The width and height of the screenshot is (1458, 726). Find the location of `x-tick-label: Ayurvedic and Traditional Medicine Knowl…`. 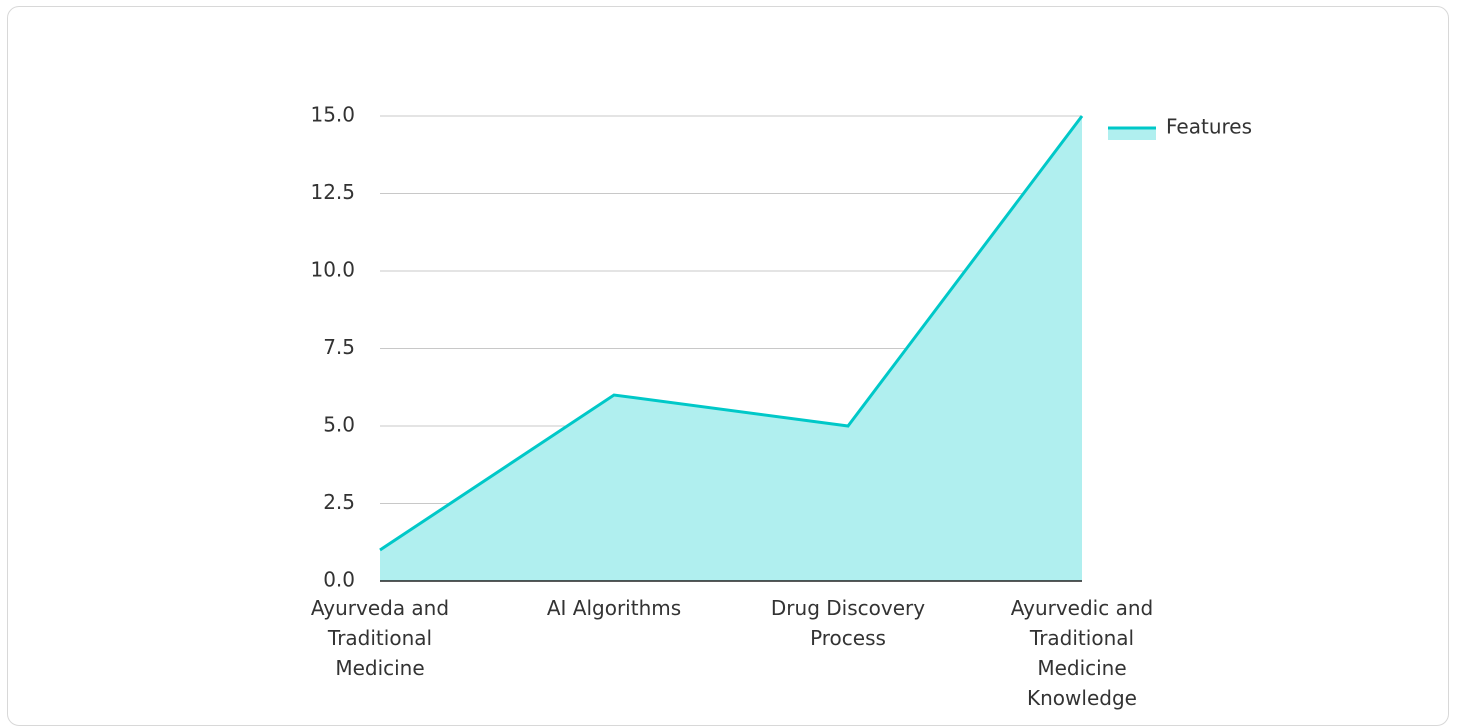

x-tick-label: Ayurvedic and Traditional Medicine Knowl… is located at coordinates (1082, 653).